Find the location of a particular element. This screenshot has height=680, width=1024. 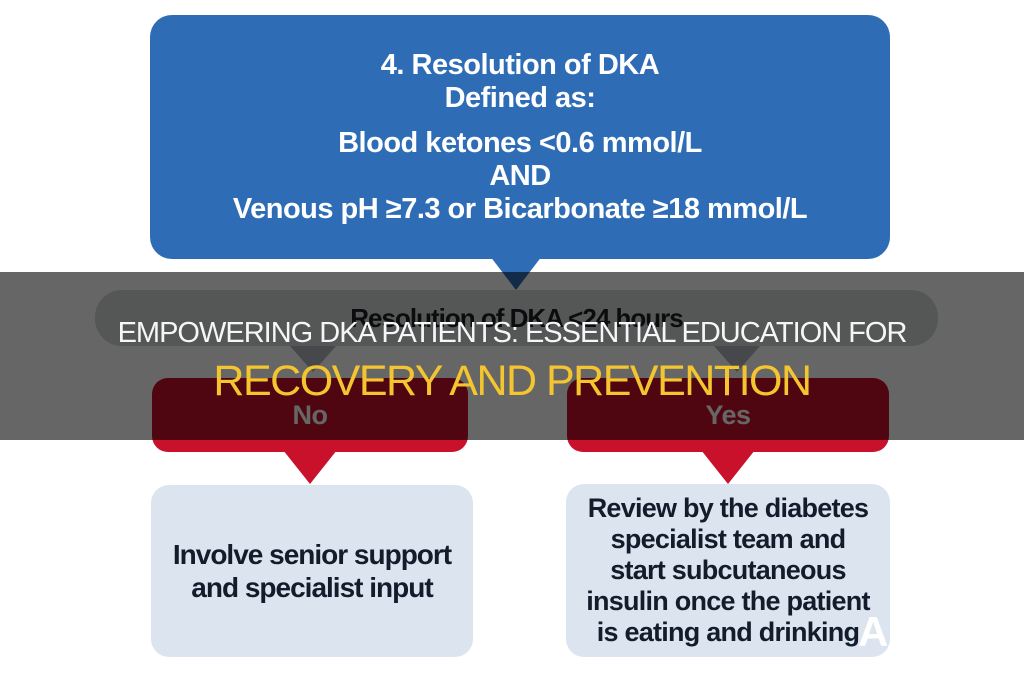

definition-criterion-ketones: Blood ketones <0.6 mmol/L is located at coordinates (520, 142).